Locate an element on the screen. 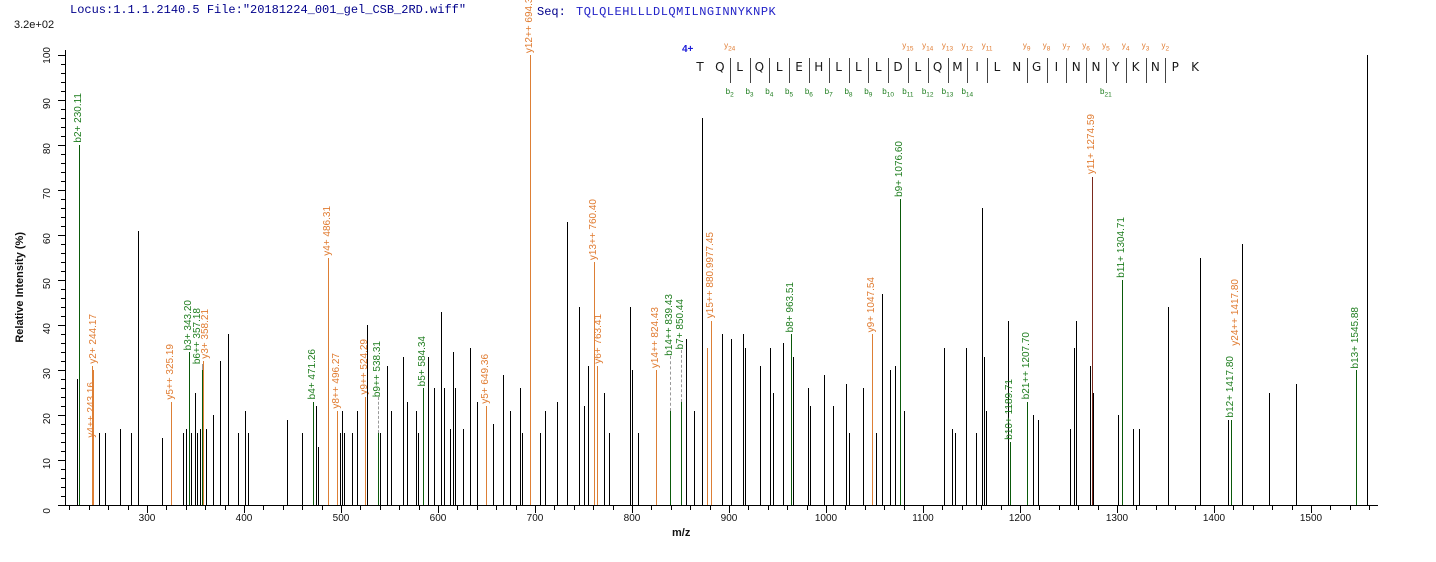  sequence-residue: M is located at coordinates (957, 67).